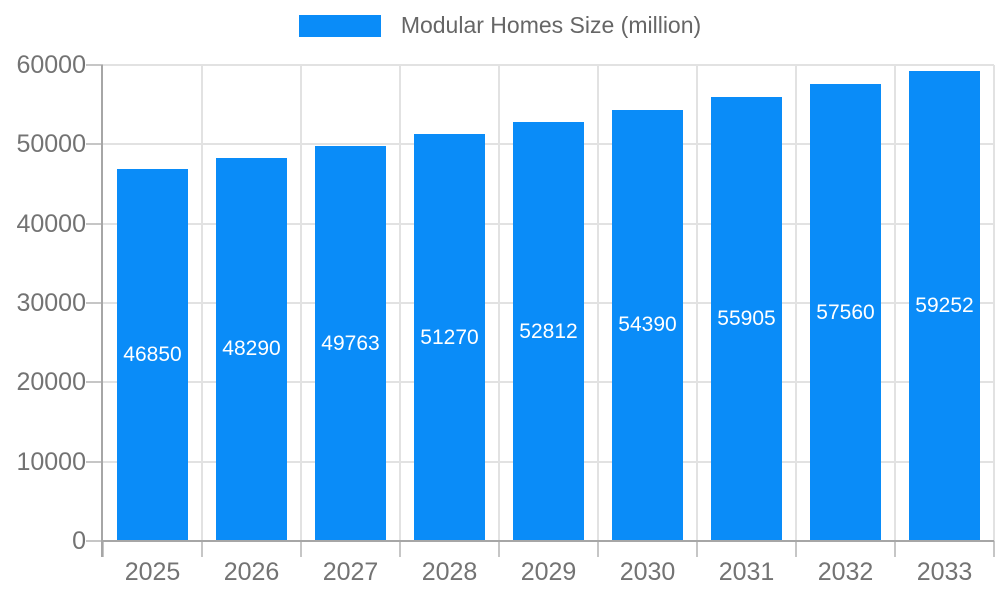 The height and width of the screenshot is (600, 1000). Describe the element at coordinates (449, 572) in the screenshot. I see `x-axis-tick-label: 2028` at that location.